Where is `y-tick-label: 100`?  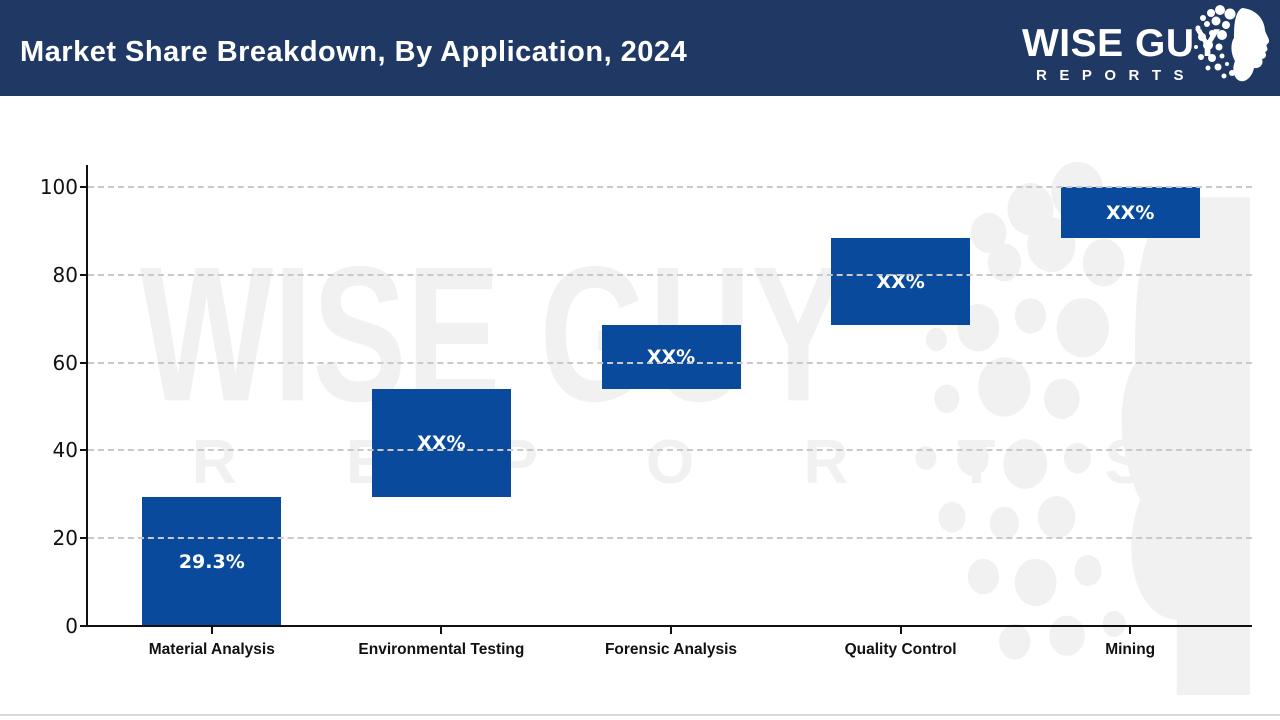
y-tick-label: 100 is located at coordinates (58, 187).